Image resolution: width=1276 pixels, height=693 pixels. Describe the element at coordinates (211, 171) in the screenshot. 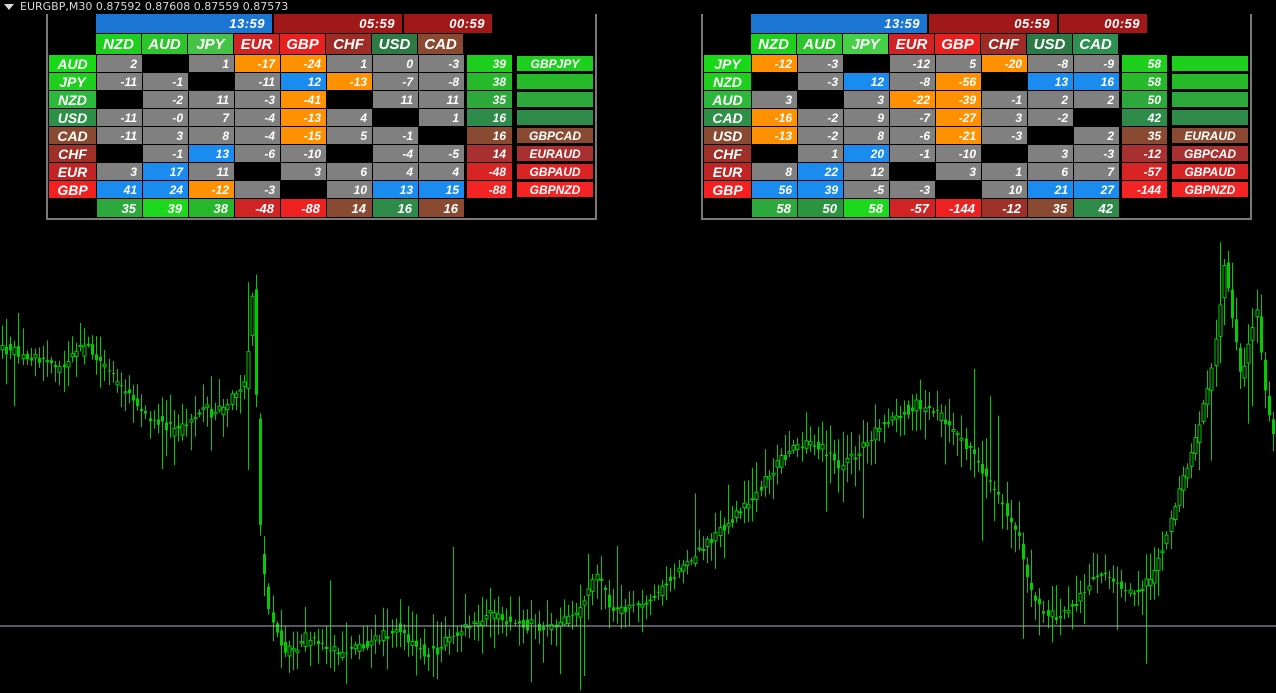

I see `matrix-cell: 11` at that location.